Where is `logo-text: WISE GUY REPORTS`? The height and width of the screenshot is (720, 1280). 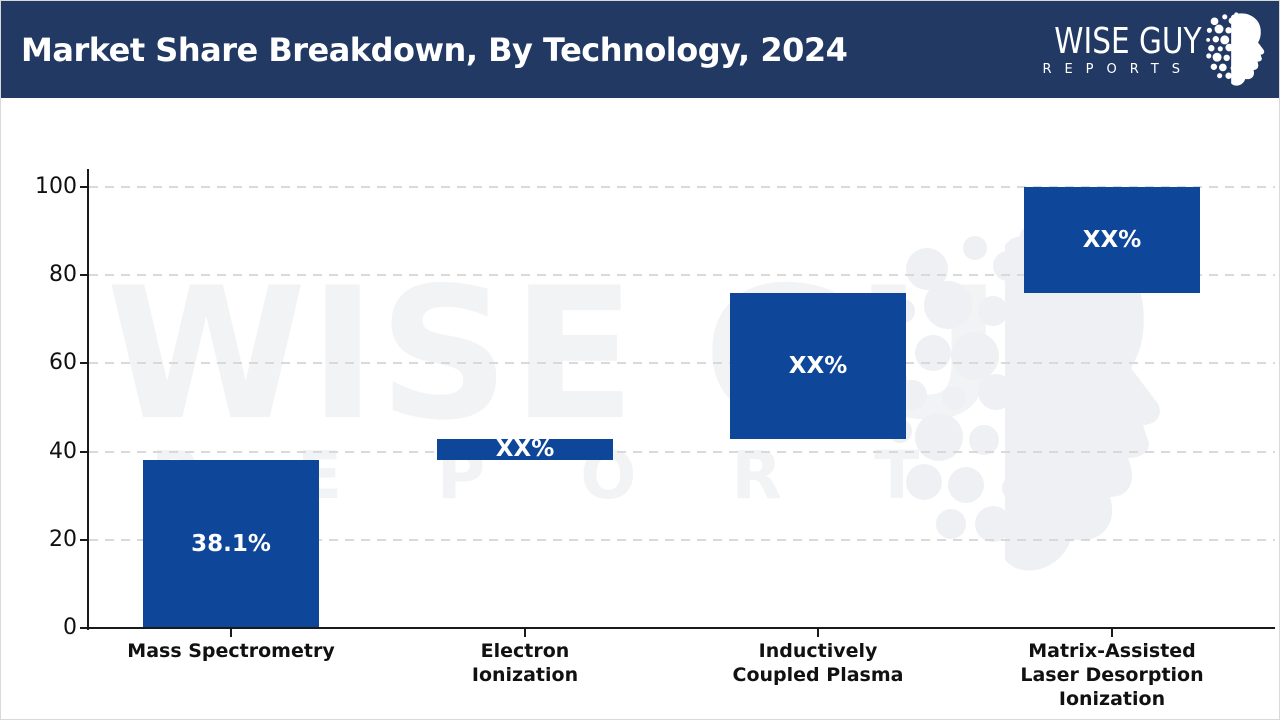 logo-text: WISE GUY REPORTS is located at coordinates (1111, 49).